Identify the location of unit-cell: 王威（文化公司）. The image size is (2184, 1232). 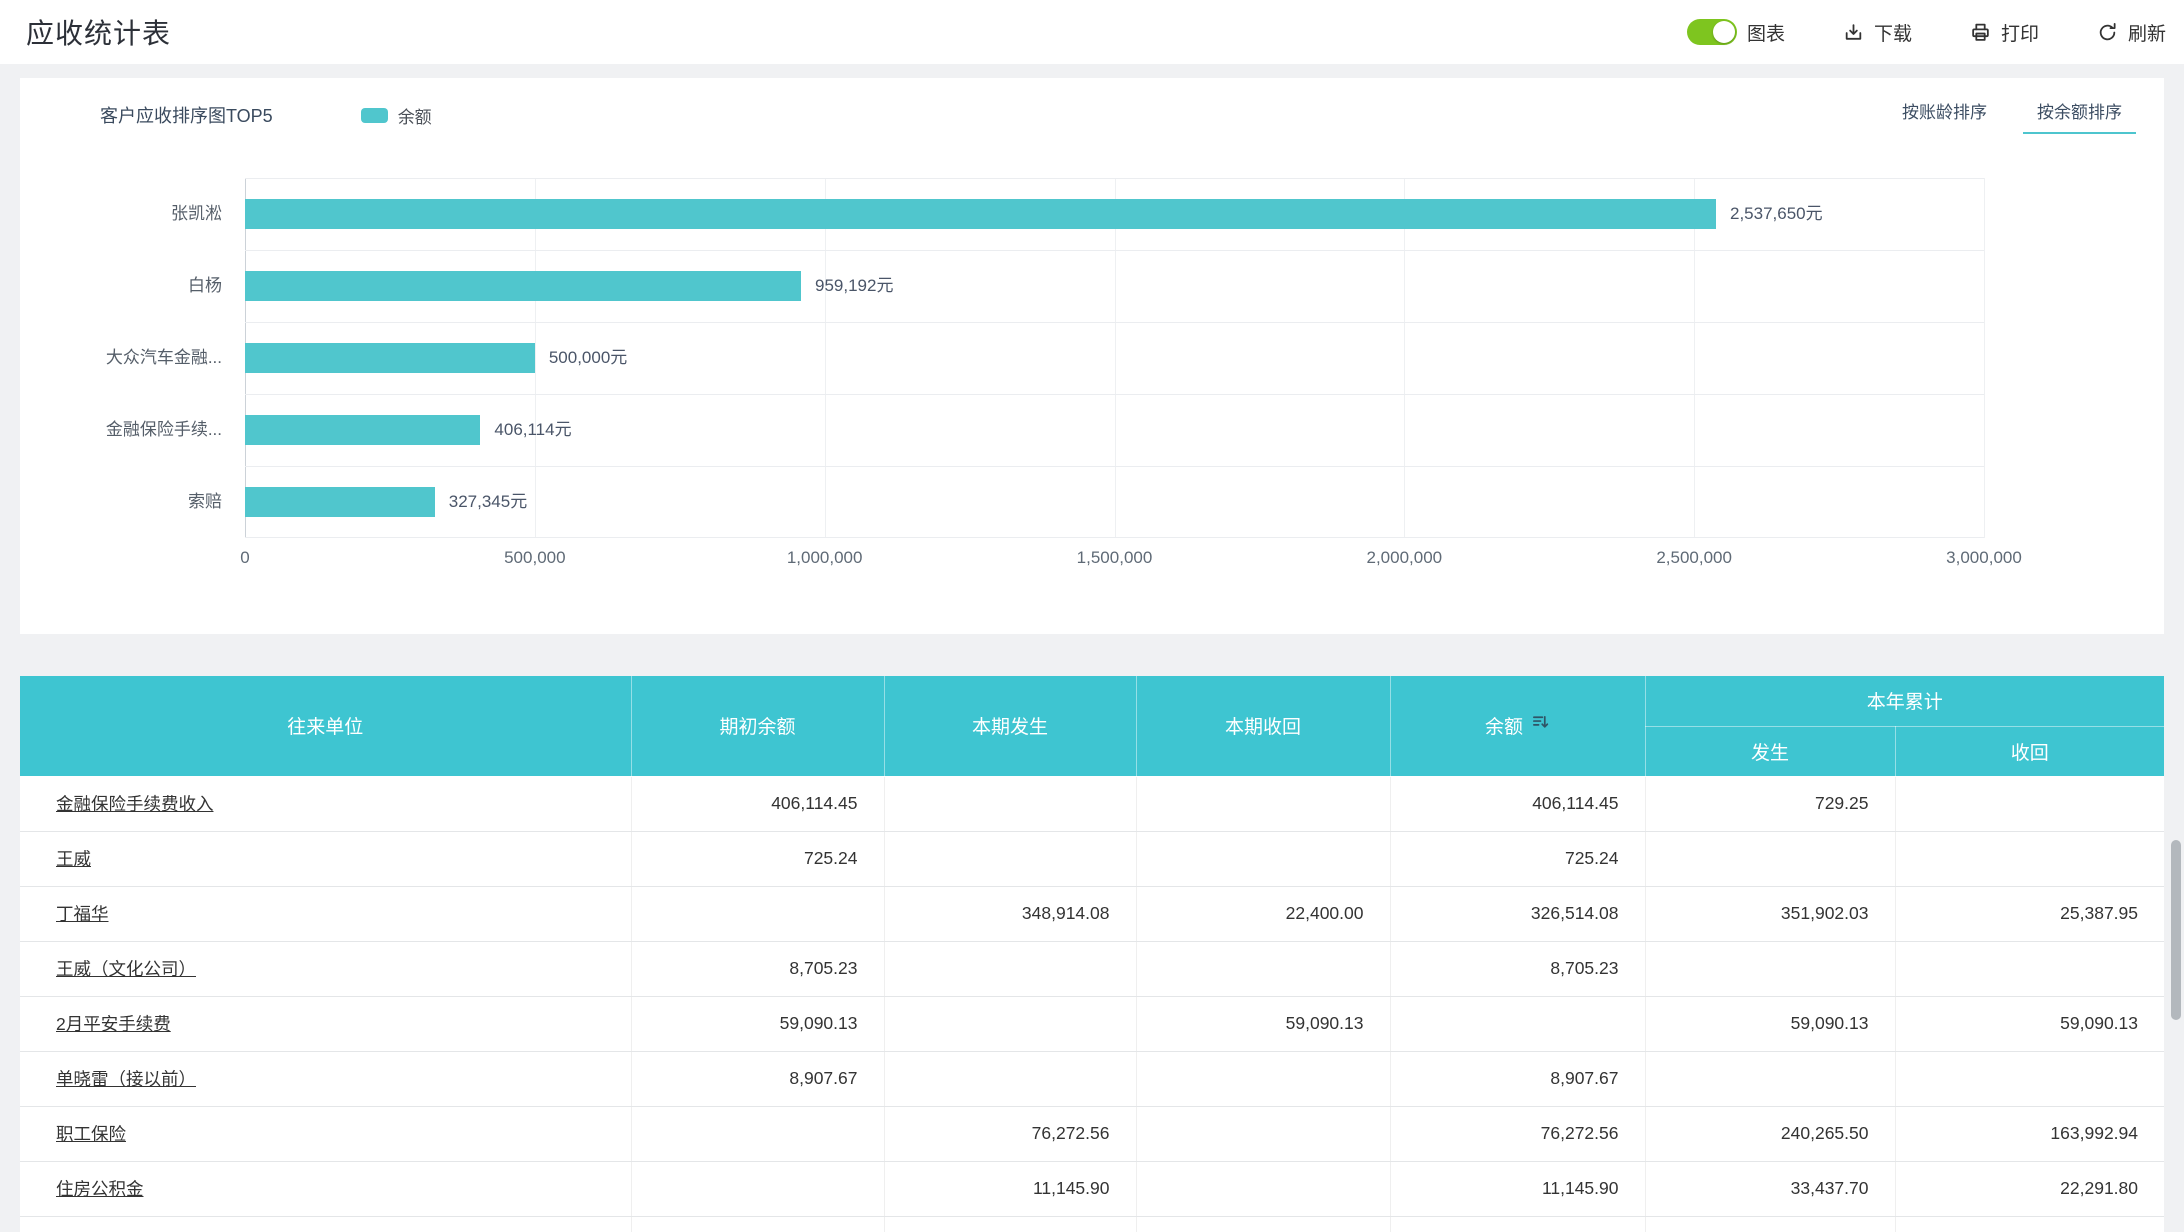
(326, 969).